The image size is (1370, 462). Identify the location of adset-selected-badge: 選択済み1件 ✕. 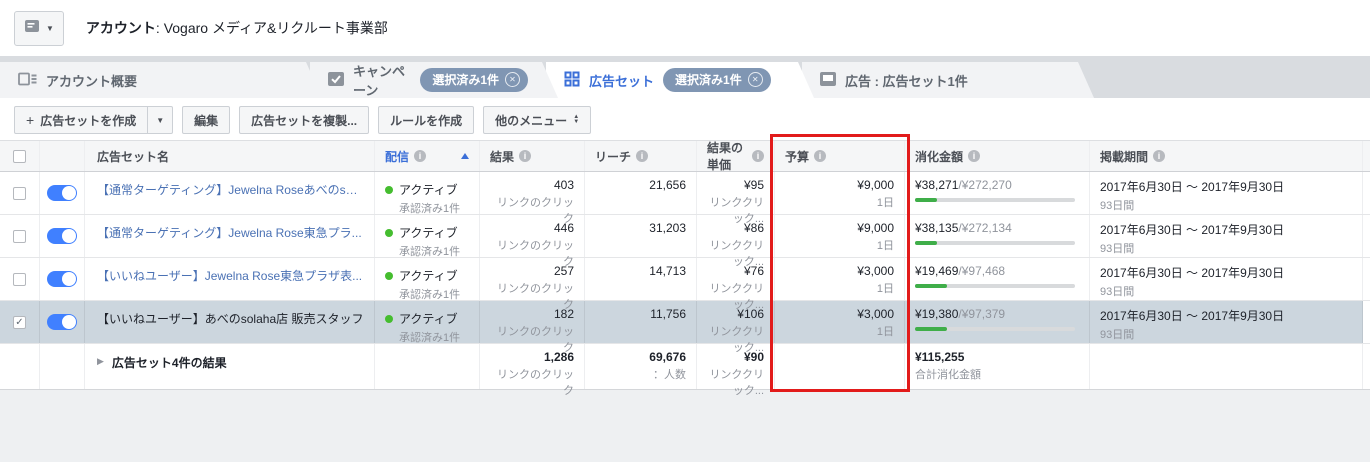
(717, 80).